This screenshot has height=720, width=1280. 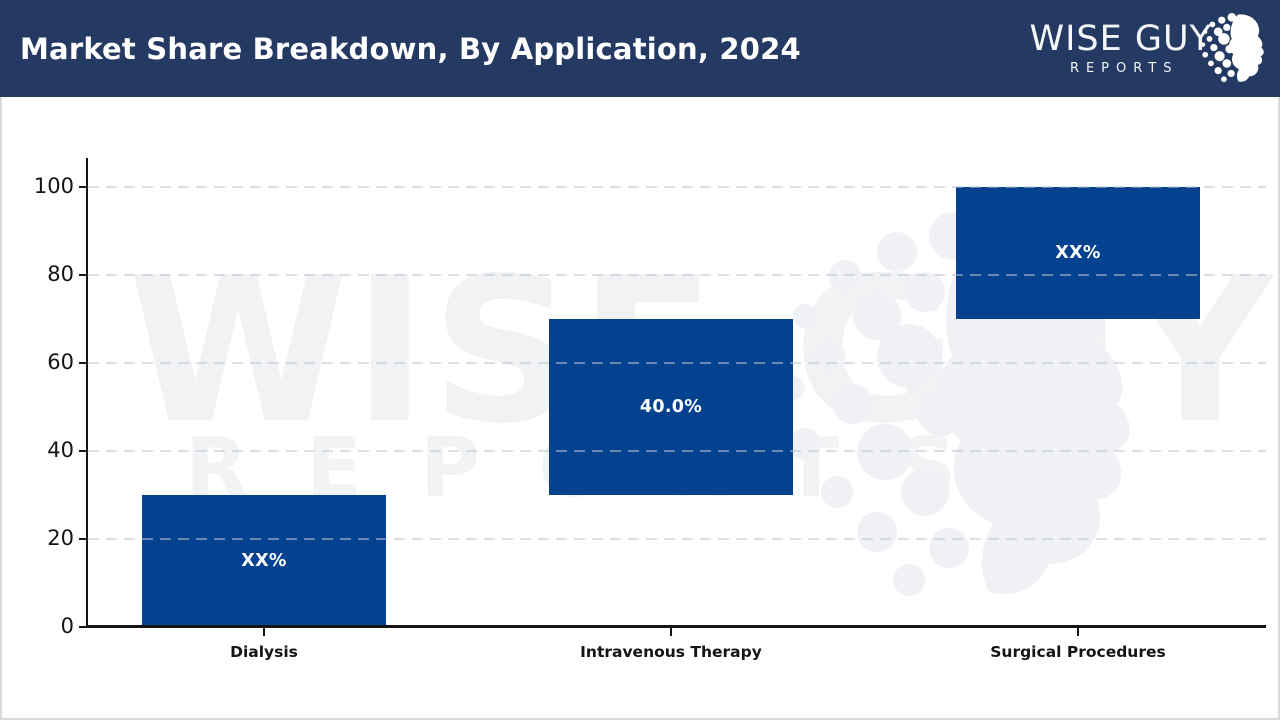 I want to click on x-tick-label: Surgical Procedures, so click(x=1078, y=652).